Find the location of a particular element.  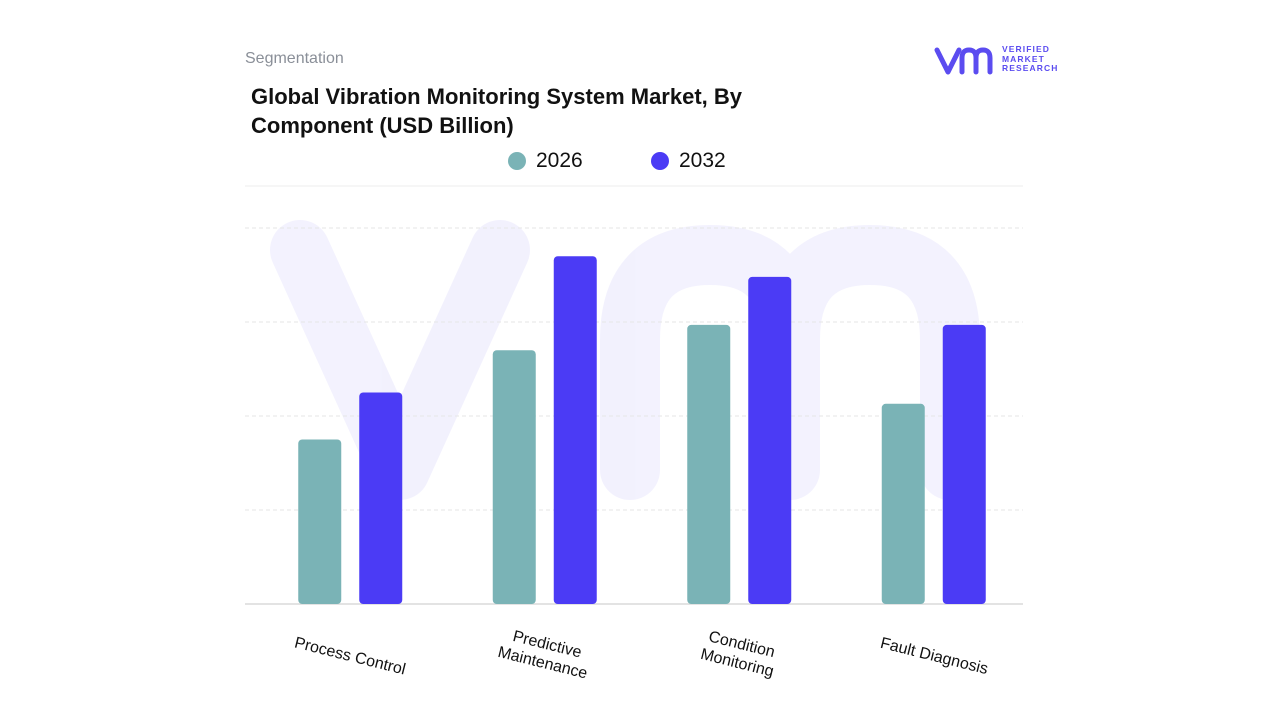

bar-2032-fault-diagnosis is located at coordinates (964, 464).